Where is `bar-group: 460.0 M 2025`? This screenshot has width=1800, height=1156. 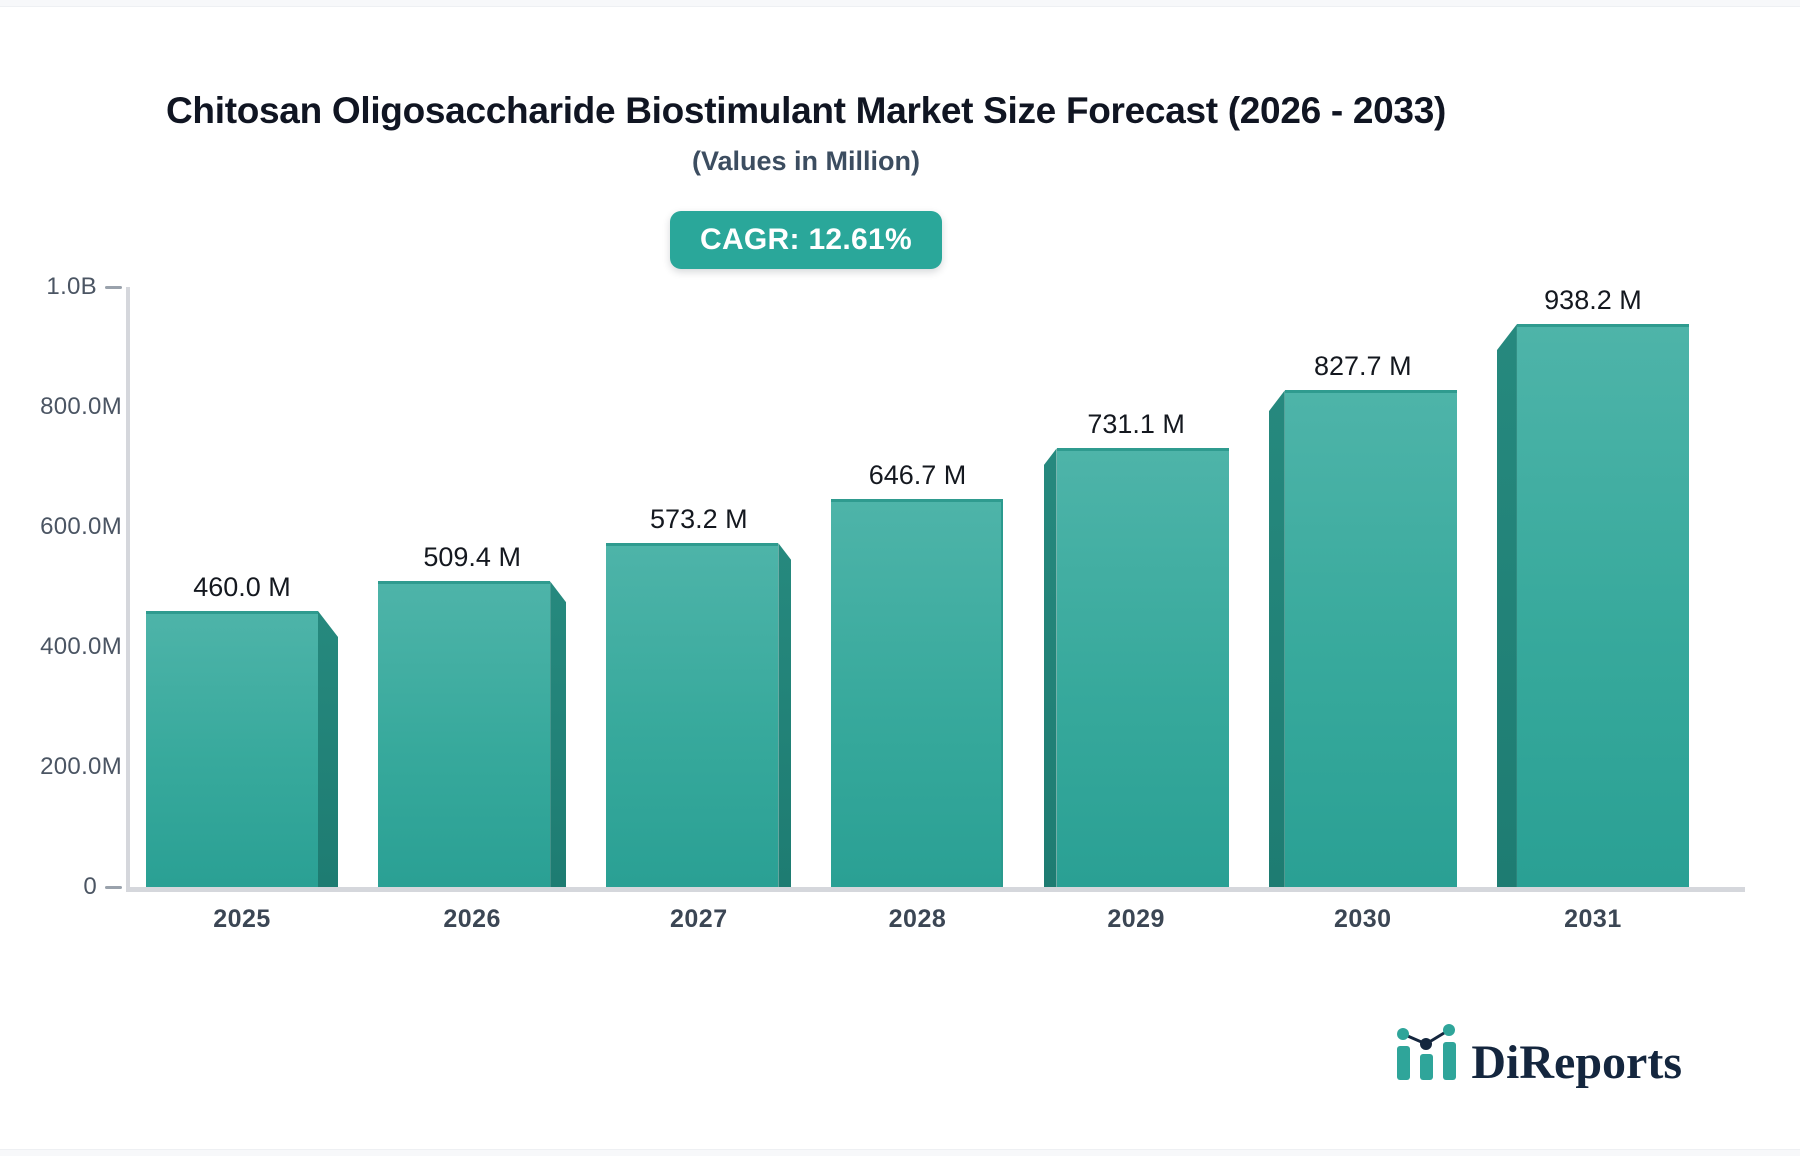 bar-group: 460.0 M 2025 is located at coordinates (242, 752).